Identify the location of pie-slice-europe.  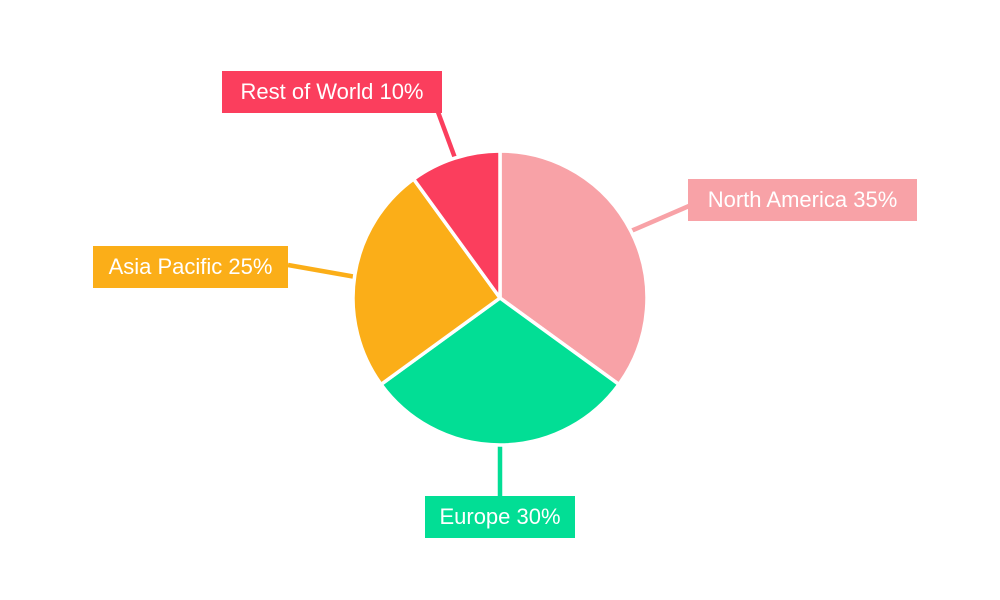
(500, 371).